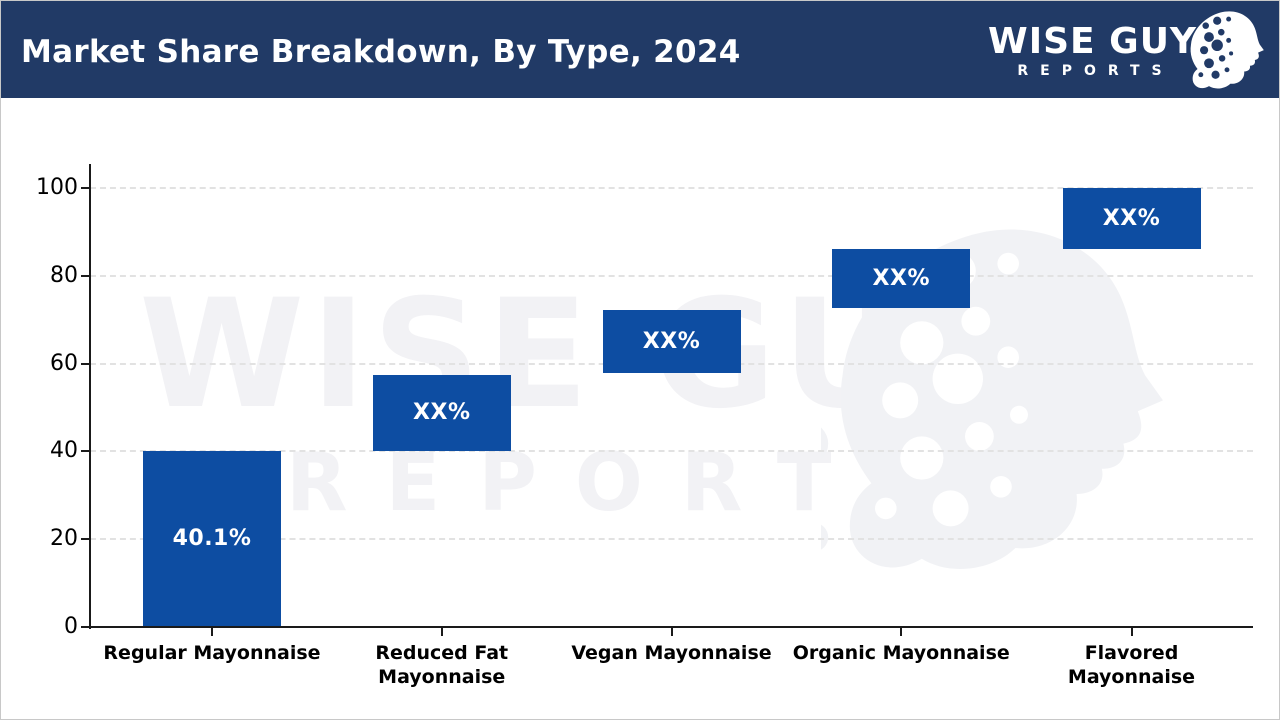 The width and height of the screenshot is (1280, 720). Describe the element at coordinates (1092, 41) in the screenshot. I see `logo-wordmark-line1: WISE GUY` at that location.